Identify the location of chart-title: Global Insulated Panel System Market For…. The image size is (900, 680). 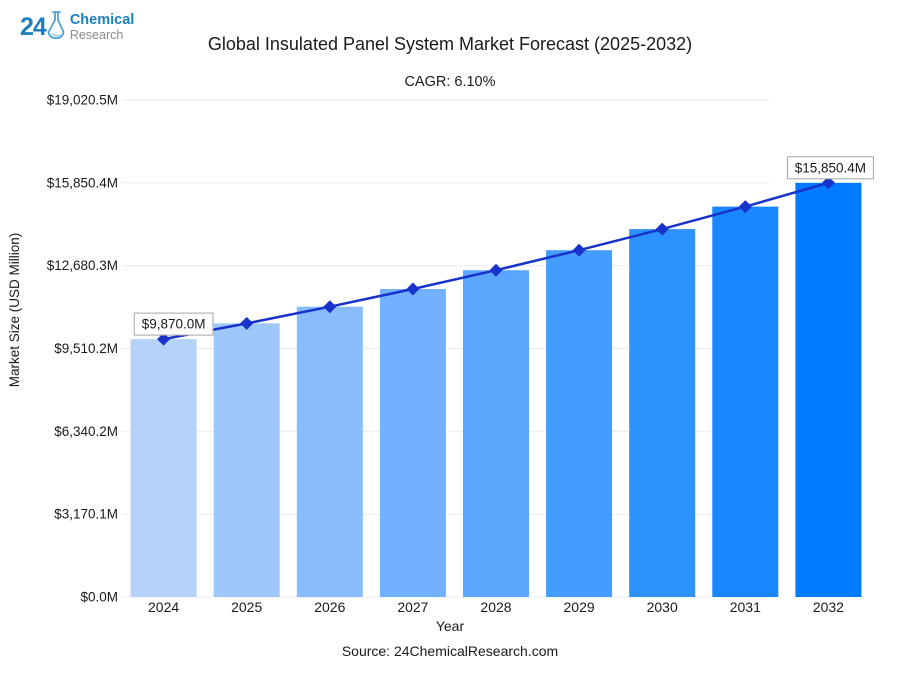
(450, 44).